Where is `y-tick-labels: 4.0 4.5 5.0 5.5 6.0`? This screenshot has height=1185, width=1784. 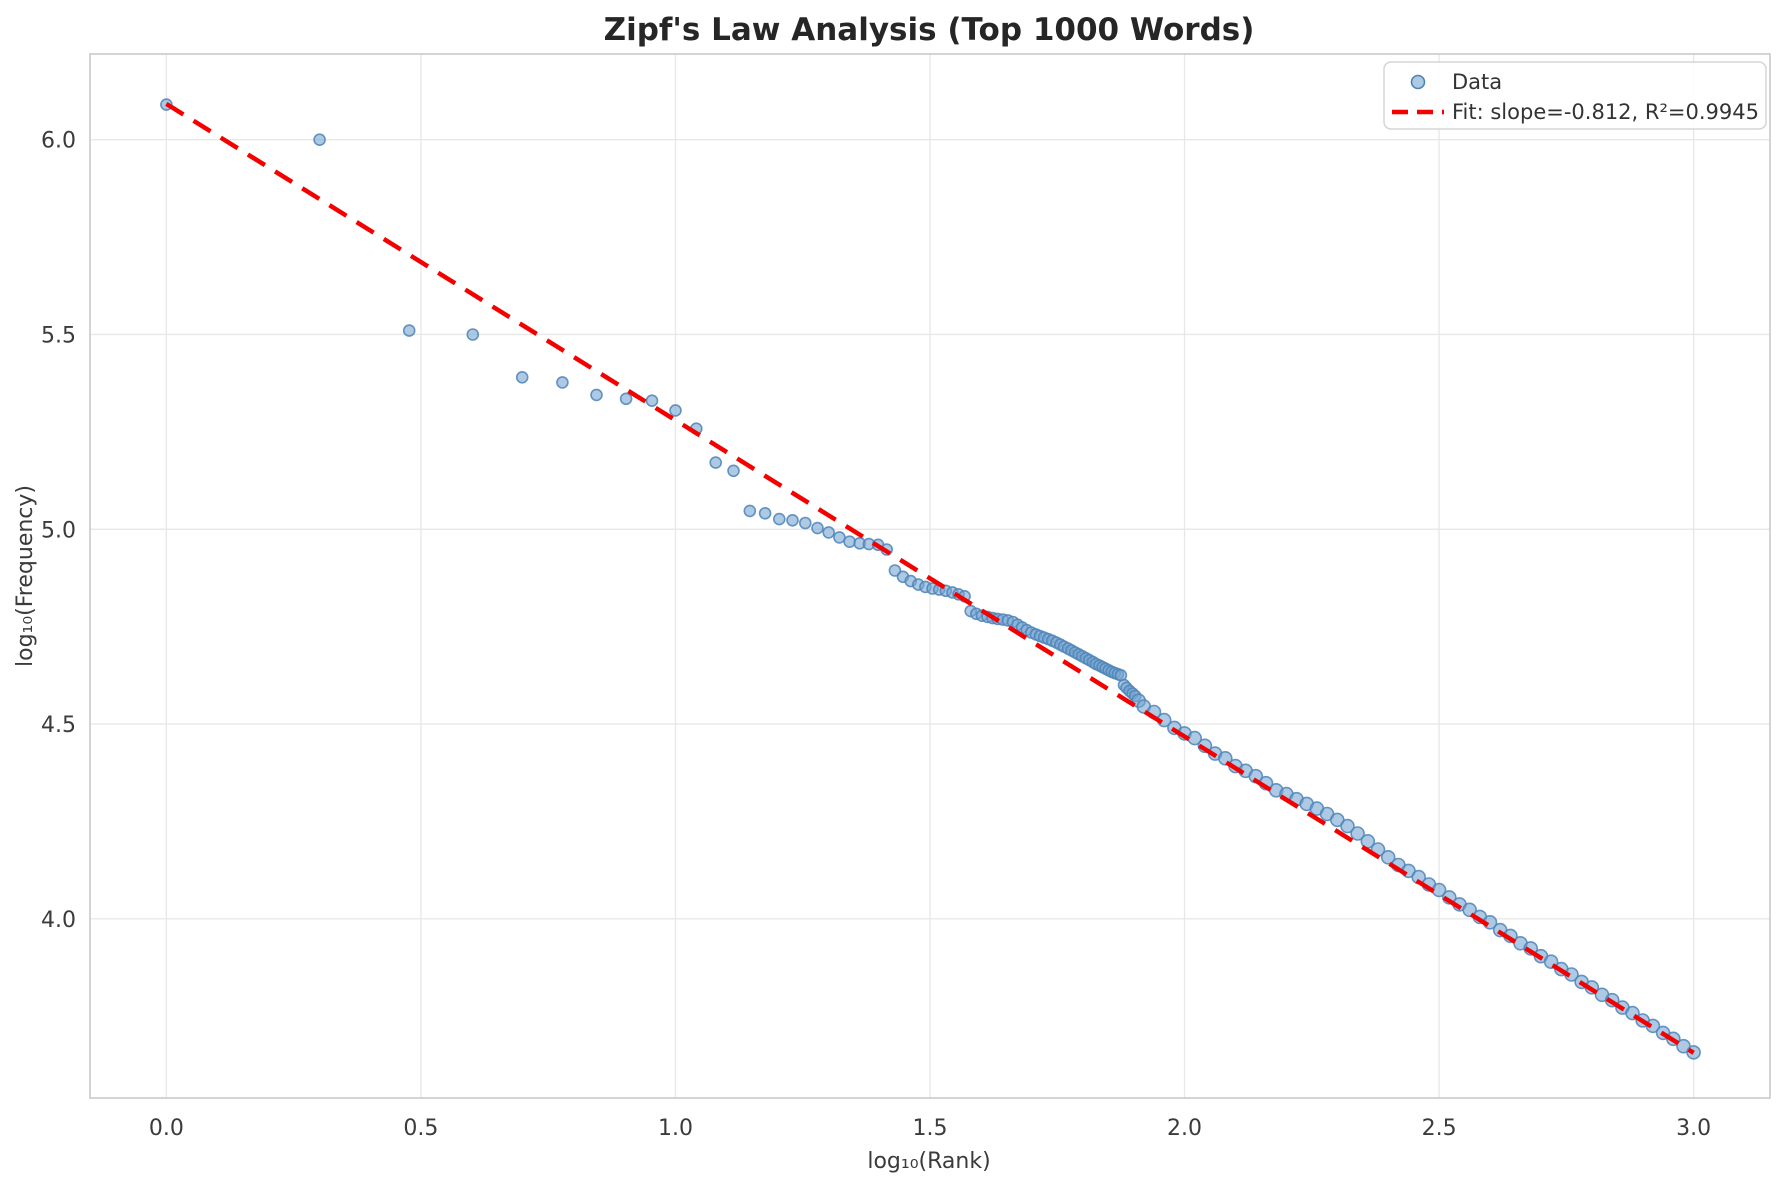 y-tick-labels: 4.0 4.5 5.0 5.5 6.0 is located at coordinates (58, 531).